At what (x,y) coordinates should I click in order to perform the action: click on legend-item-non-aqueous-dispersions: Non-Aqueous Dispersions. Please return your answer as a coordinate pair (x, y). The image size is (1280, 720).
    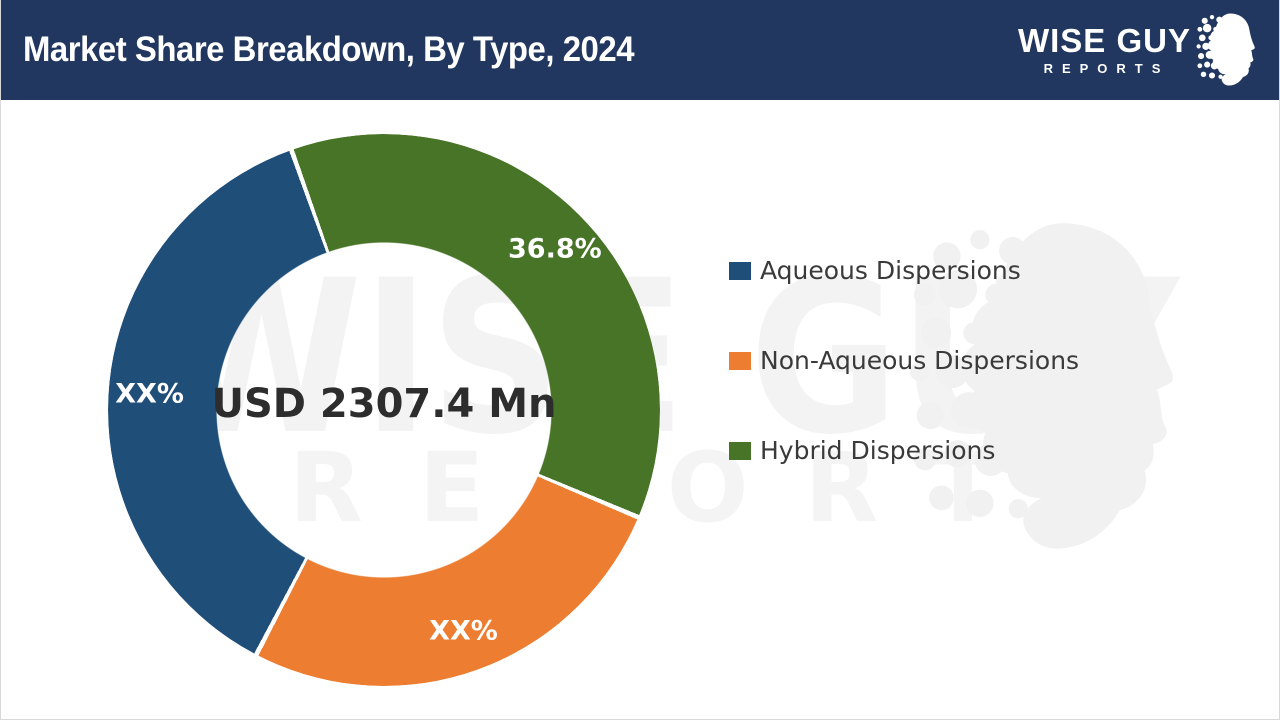
    Looking at the image, I should click on (904, 360).